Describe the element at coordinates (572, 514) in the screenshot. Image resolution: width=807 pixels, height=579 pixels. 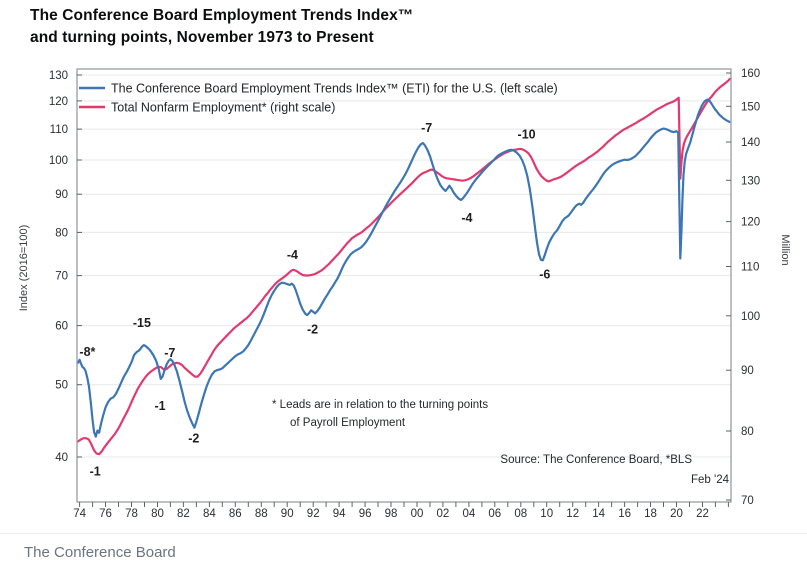
I see `x-tick-label: 12` at that location.